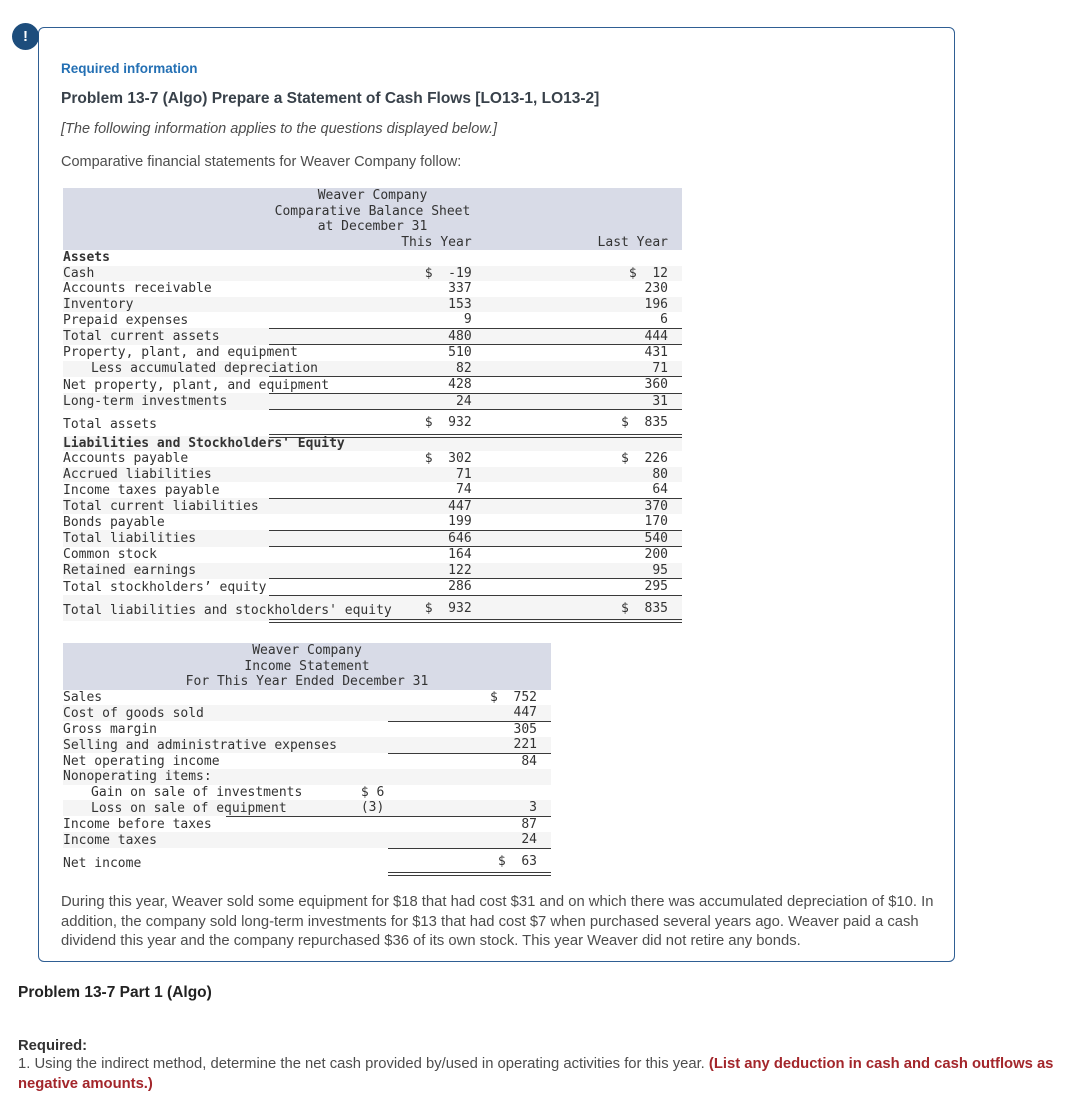  I want to click on table-row: Liabilities and Stockholders' Equity, so click(372, 443).